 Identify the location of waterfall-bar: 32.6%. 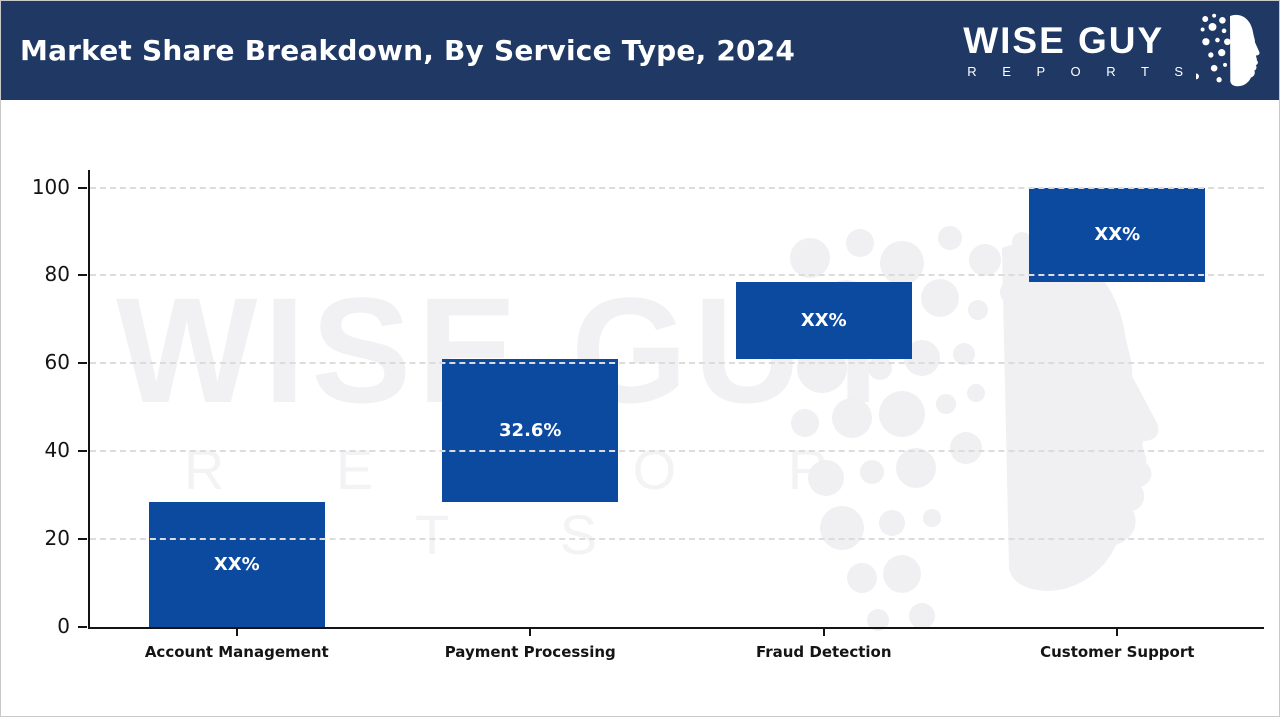
(530, 430).